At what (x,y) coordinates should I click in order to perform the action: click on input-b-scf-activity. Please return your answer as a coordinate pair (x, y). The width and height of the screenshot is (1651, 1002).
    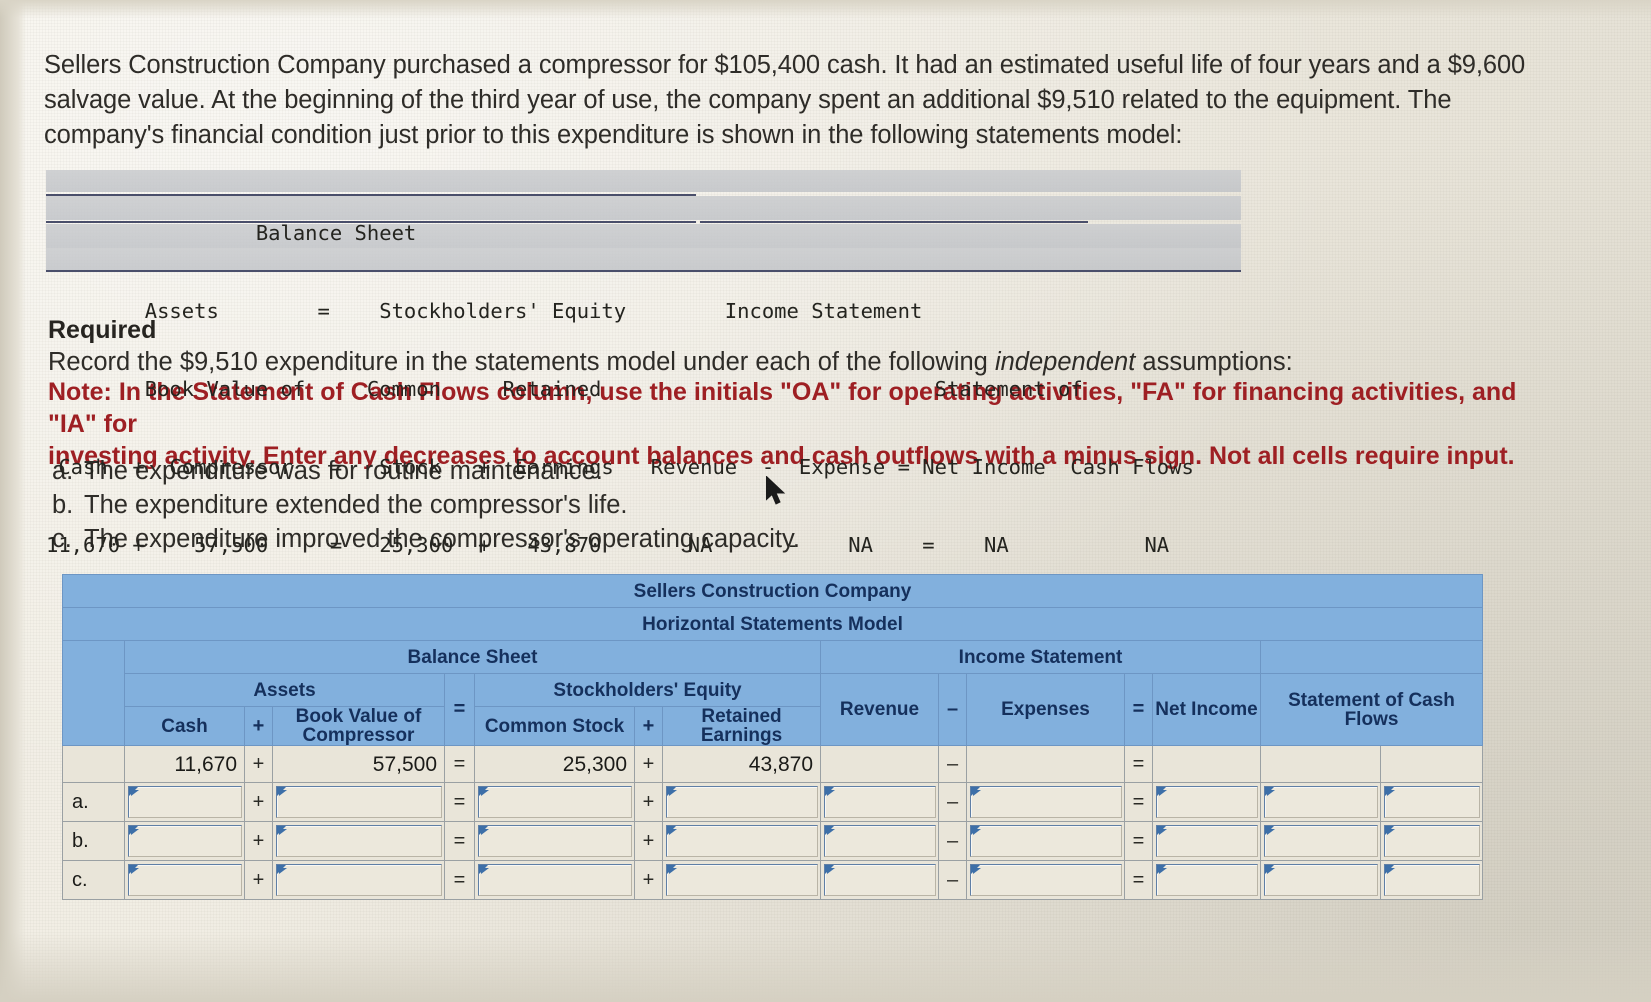
    Looking at the image, I should click on (1431, 841).